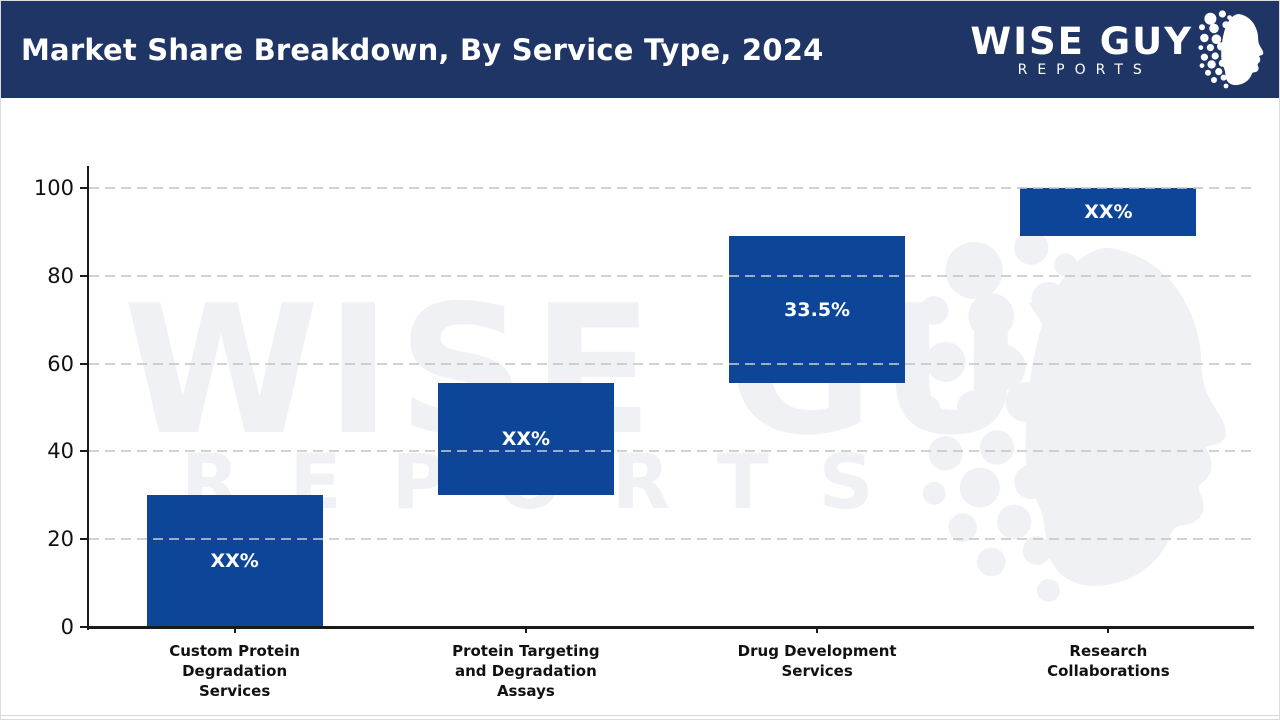 This screenshot has height=720, width=1280. What do you see at coordinates (53, 188) in the screenshot?
I see `y-tick-label: 100` at bounding box center [53, 188].